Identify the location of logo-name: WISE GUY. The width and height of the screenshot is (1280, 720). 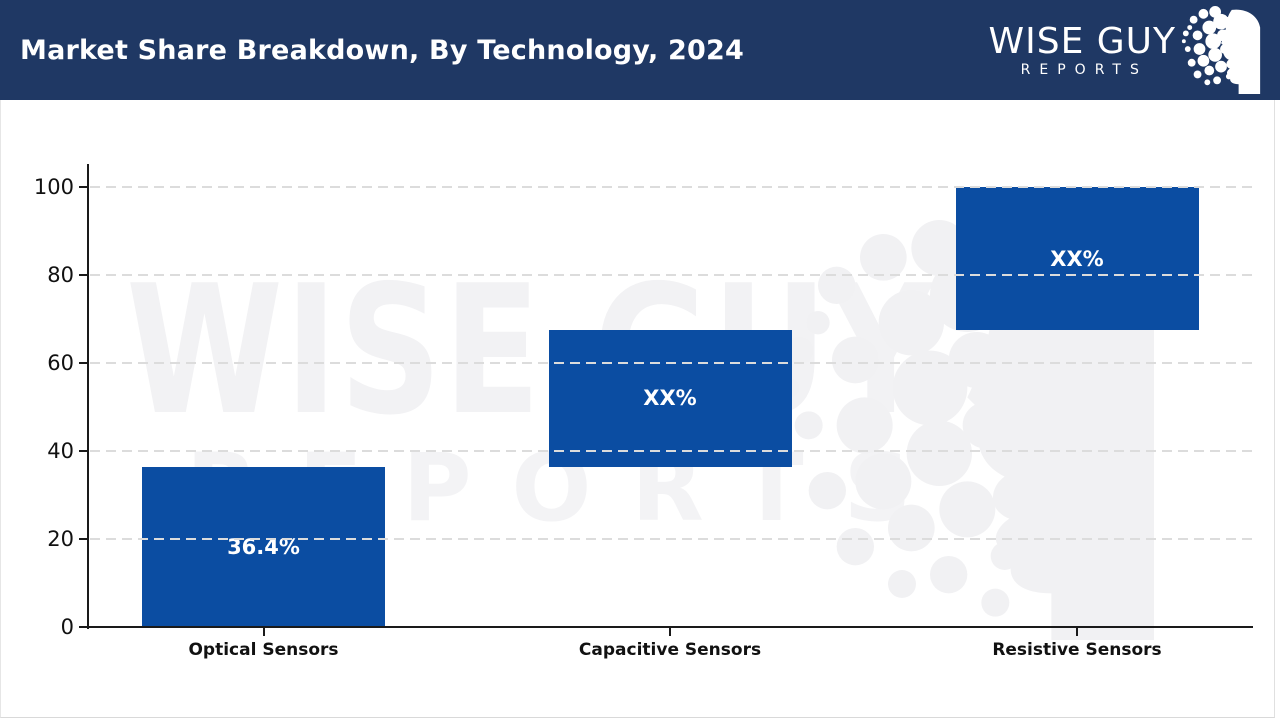
(1082, 41).